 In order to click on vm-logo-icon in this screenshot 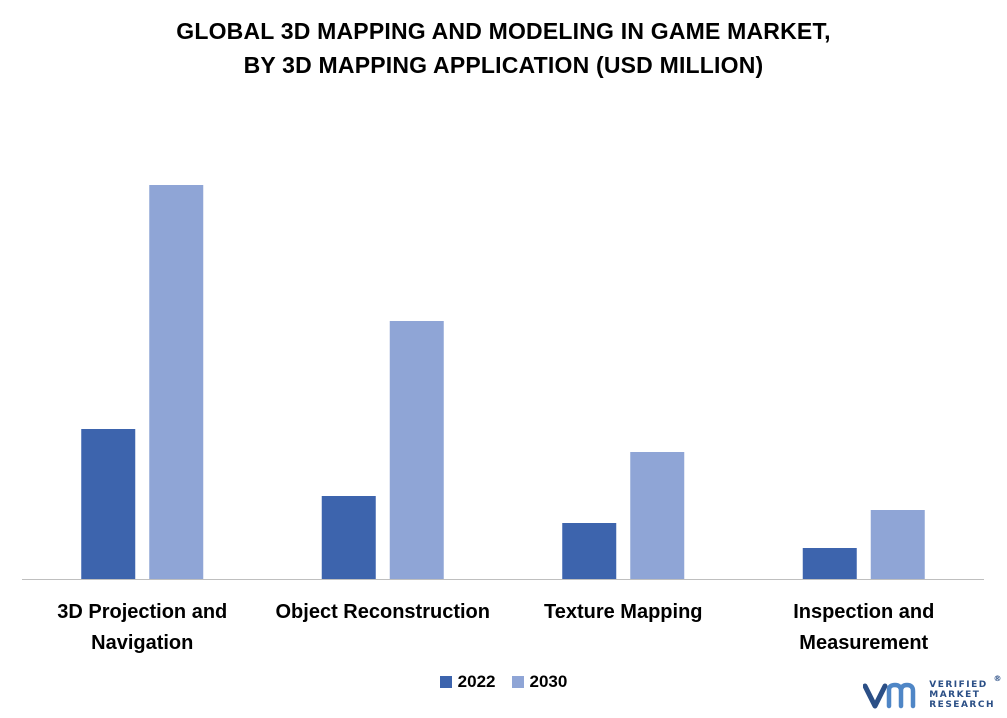, I will do `click(889, 695)`.